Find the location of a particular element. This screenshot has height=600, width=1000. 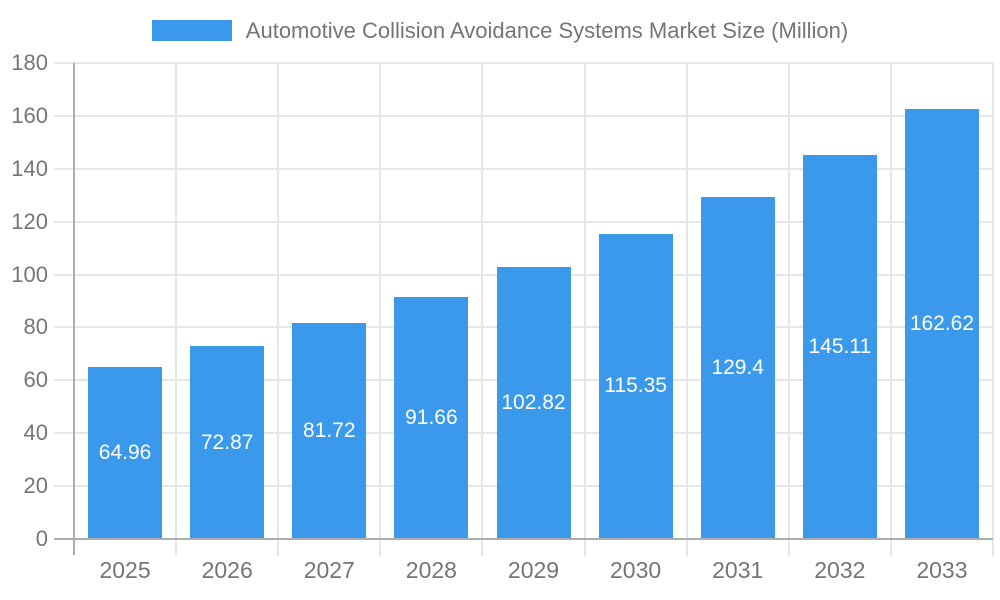

bar-value-label: 129.4 is located at coordinates (737, 367).